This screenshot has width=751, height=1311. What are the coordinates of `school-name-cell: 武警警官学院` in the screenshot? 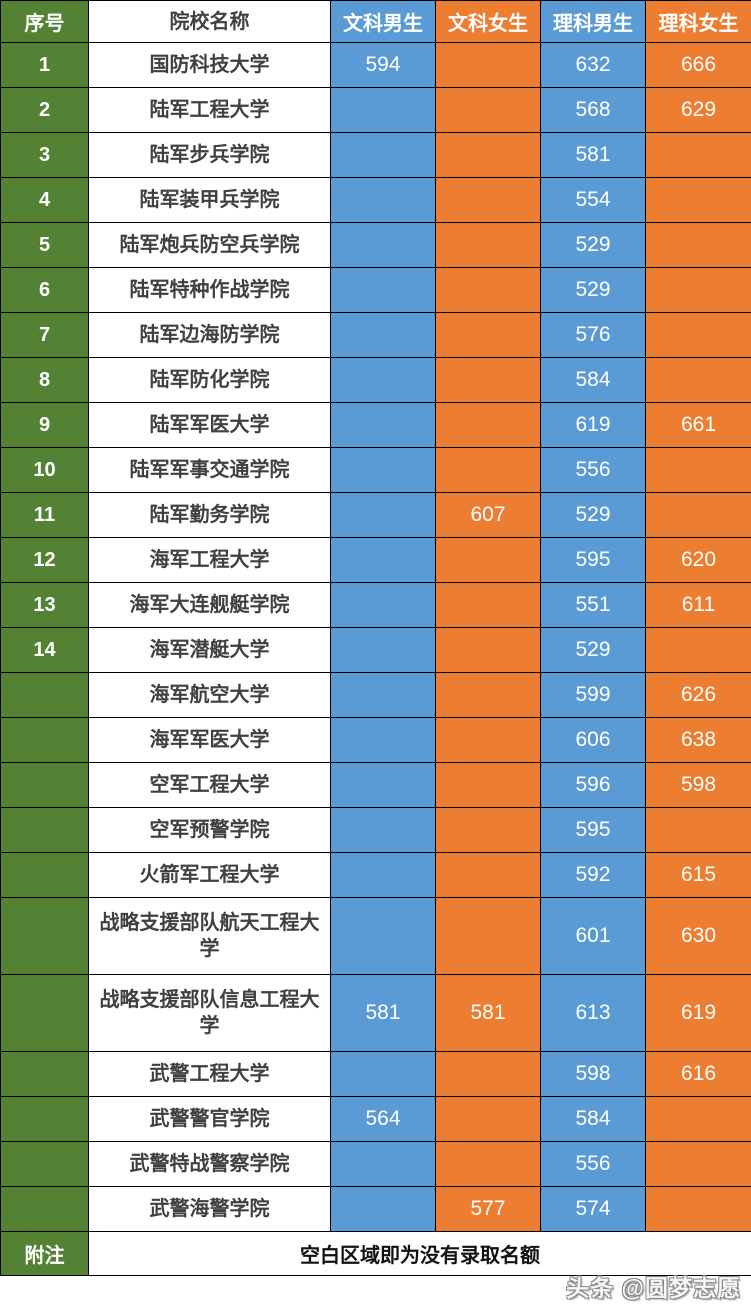 It's located at (209, 1119).